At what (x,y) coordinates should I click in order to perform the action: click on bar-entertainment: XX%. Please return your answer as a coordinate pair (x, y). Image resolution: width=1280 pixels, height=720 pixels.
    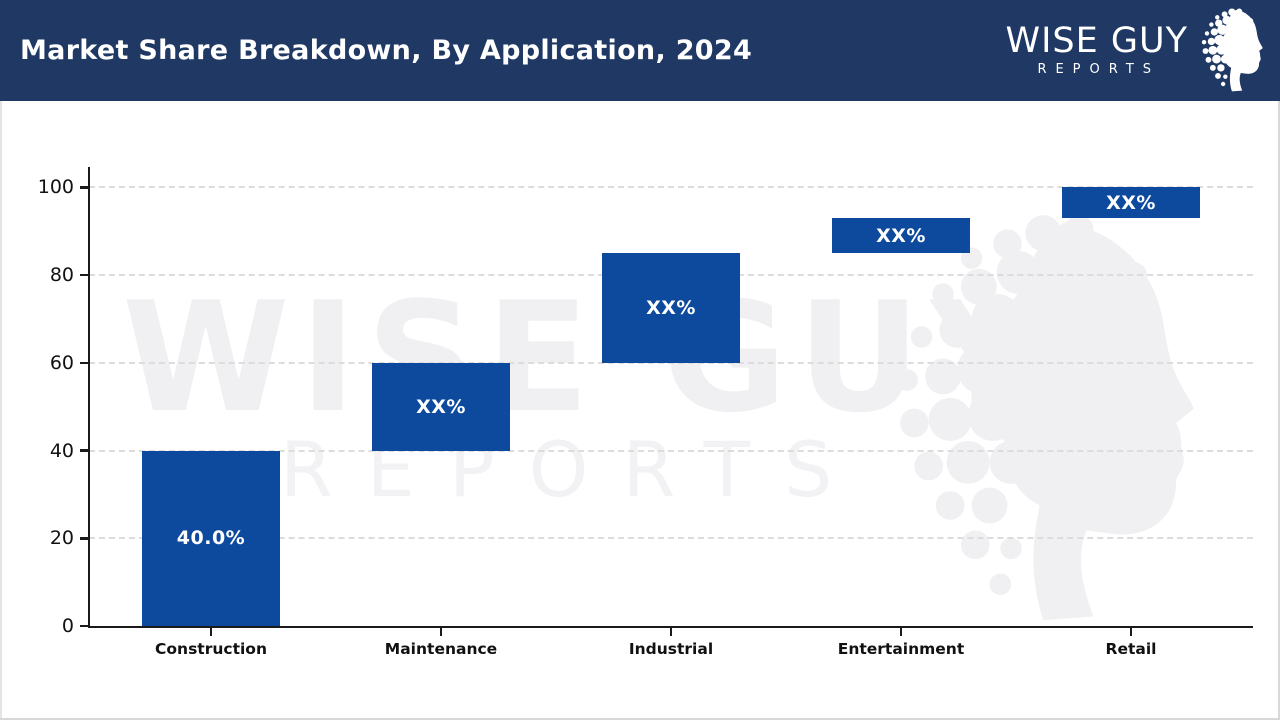
    Looking at the image, I should click on (901, 235).